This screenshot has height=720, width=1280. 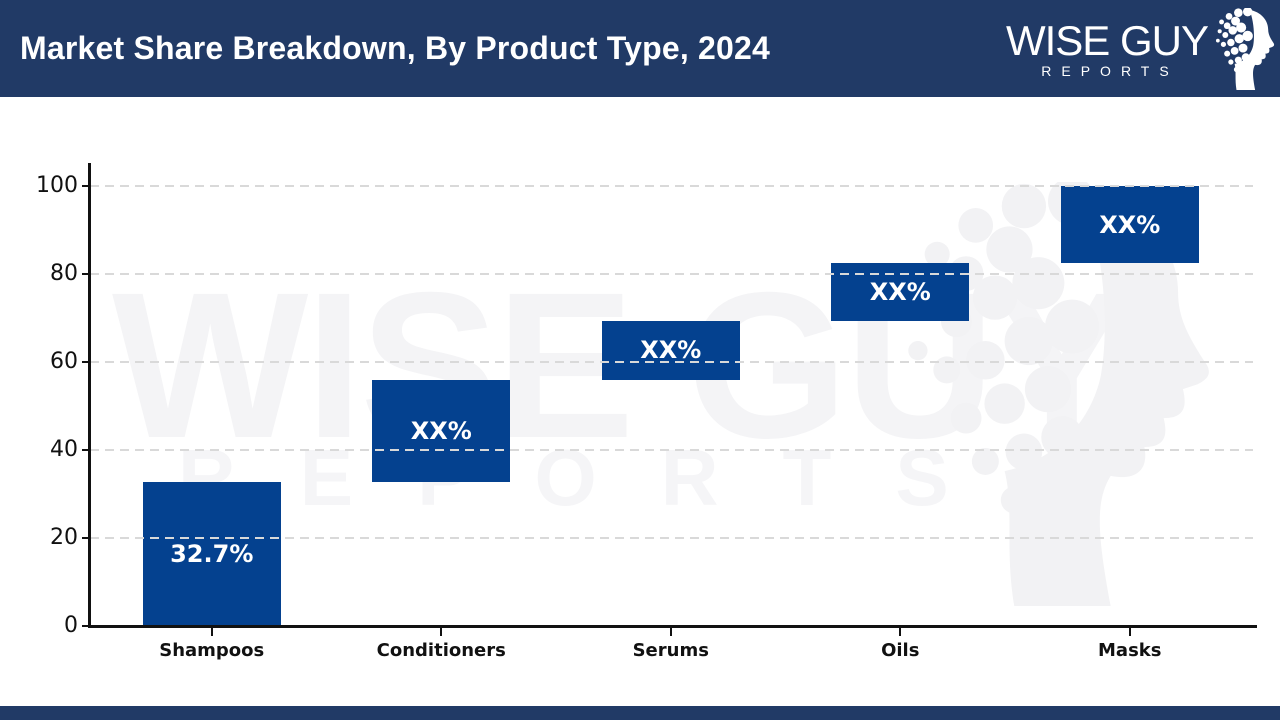 I want to click on x-tick-serums, so click(x=670, y=632).